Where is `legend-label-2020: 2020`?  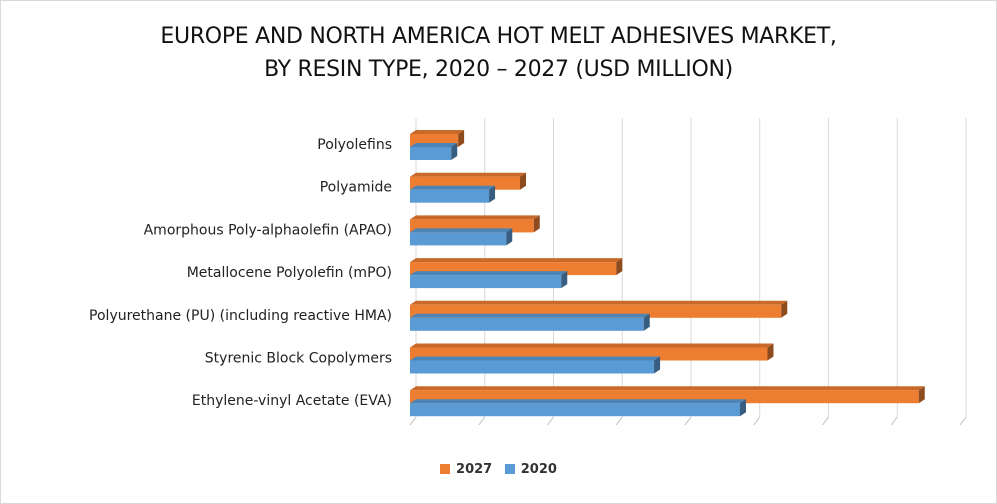
legend-label-2020: 2020 is located at coordinates (538, 469).